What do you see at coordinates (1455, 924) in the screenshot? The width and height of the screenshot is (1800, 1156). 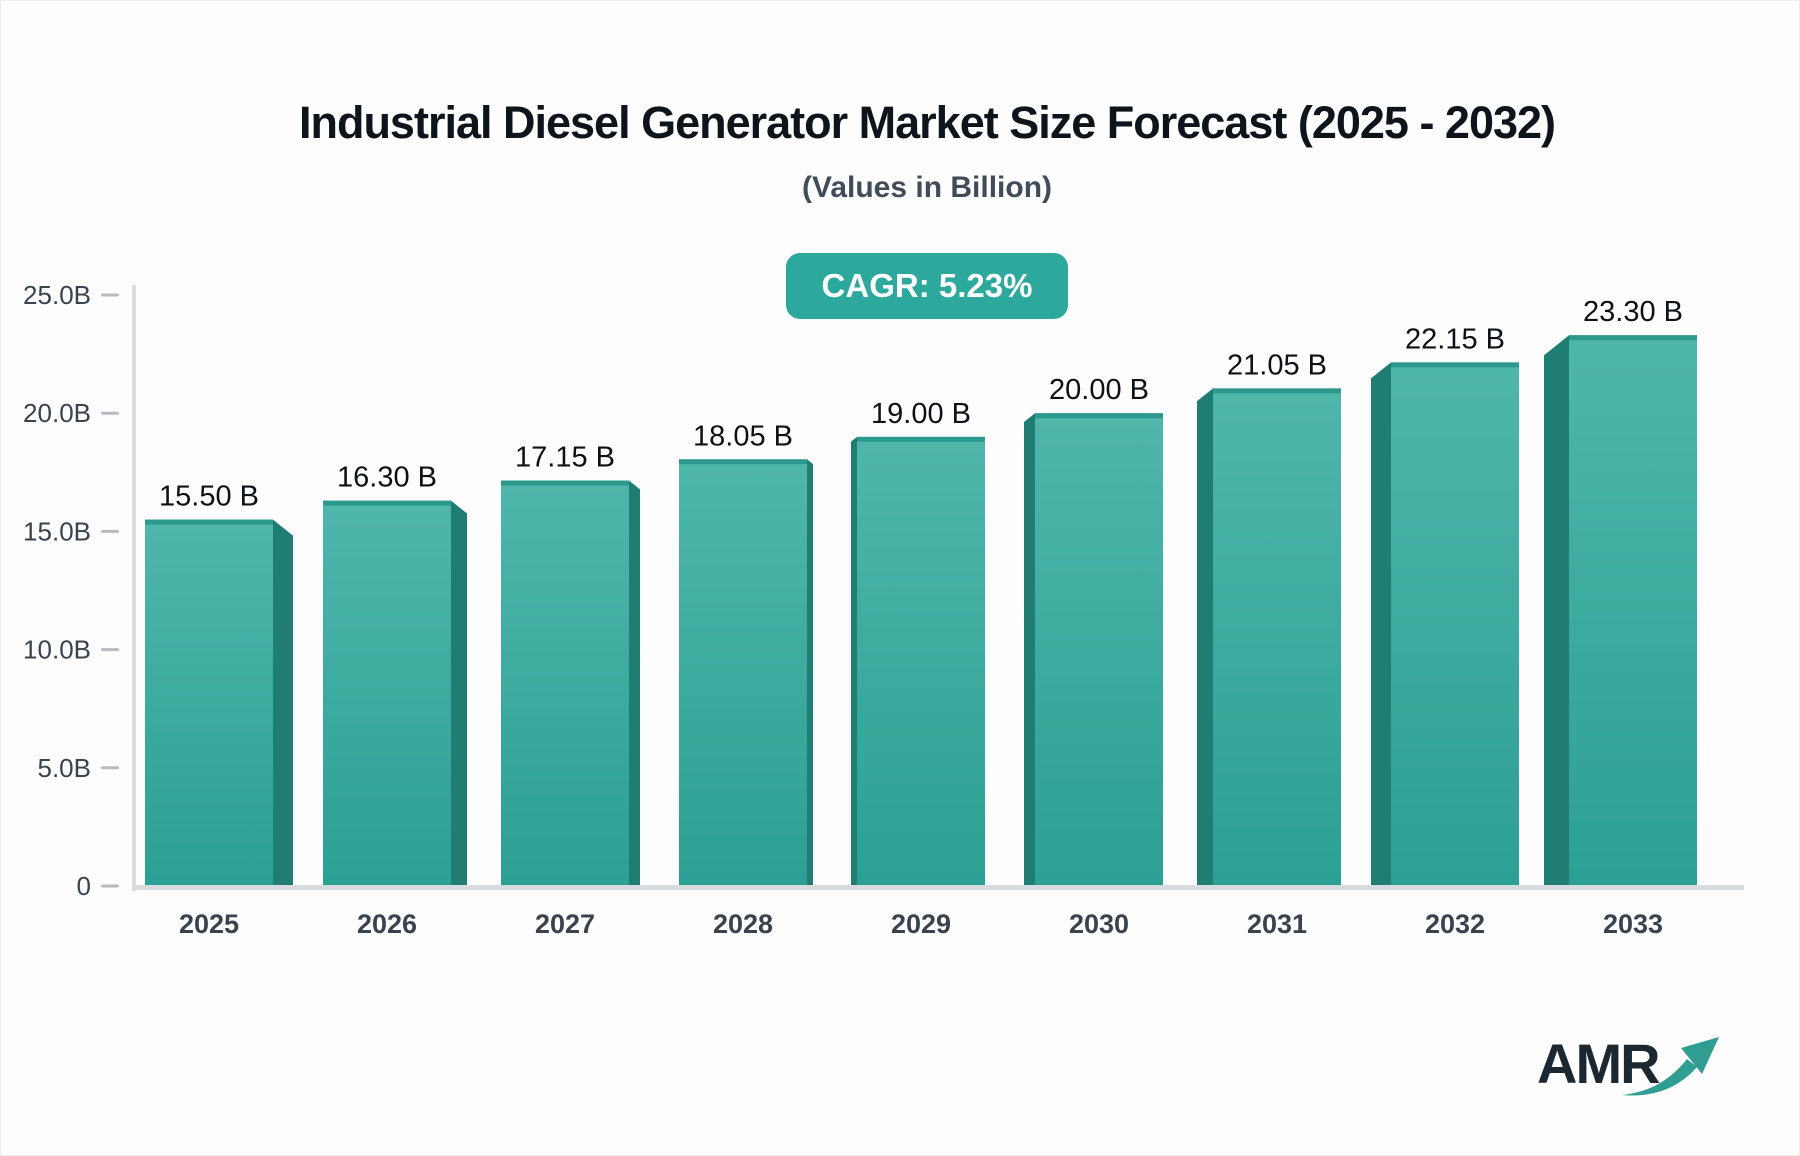 I see `x-tick-label-2032: 2032` at bounding box center [1455, 924].